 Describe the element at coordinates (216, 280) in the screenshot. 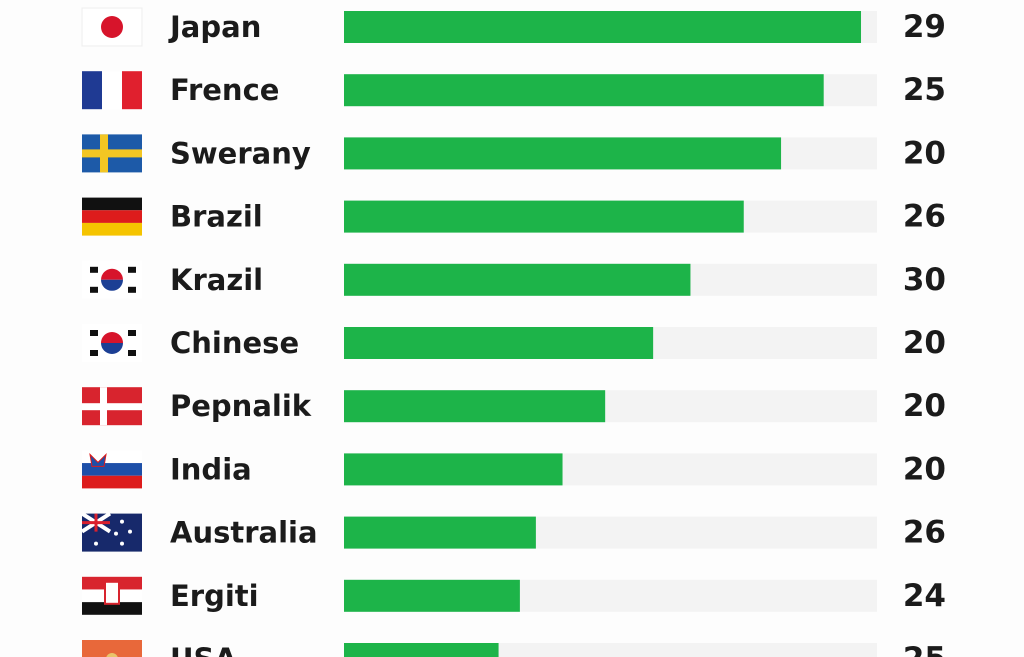

I see `country-name: Krazil` at that location.